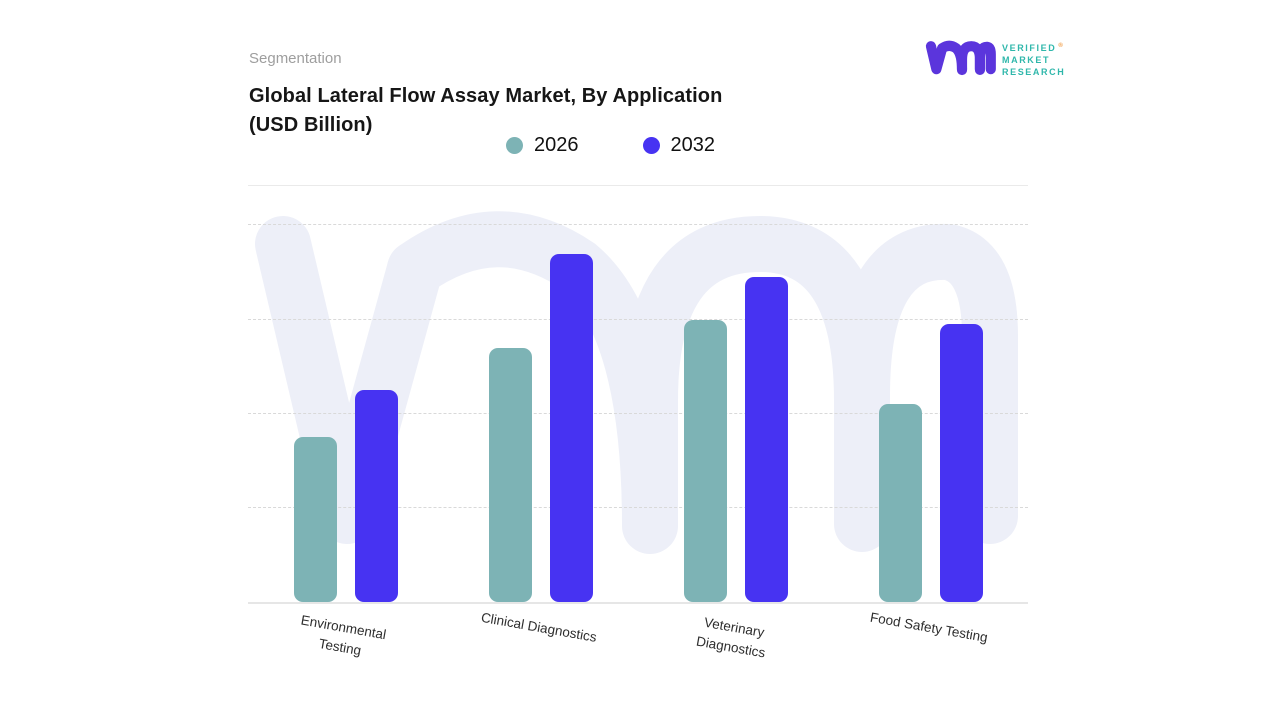  I want to click on vmr-logo-wordmark: VERIFIED ® MARKET RESEARCH, so click(1033, 59).